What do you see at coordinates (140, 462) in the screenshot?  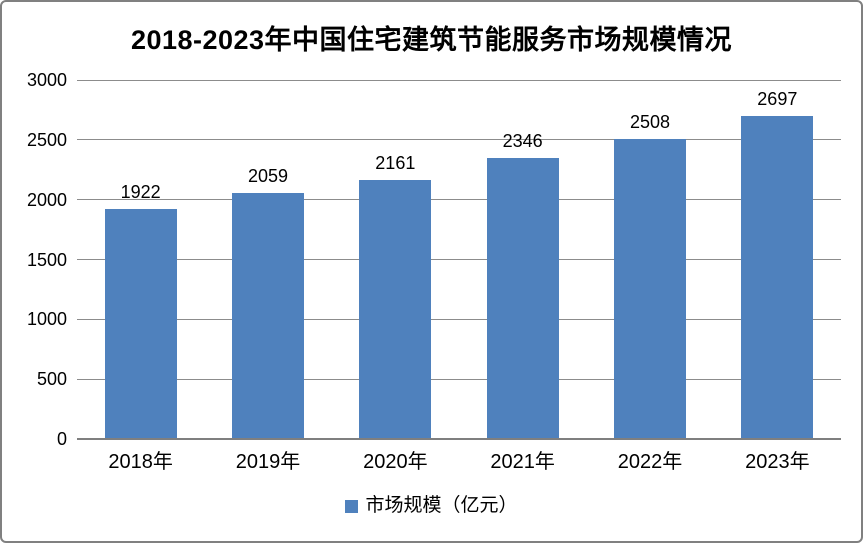 I see `x-axis-category-label: 2018年` at bounding box center [140, 462].